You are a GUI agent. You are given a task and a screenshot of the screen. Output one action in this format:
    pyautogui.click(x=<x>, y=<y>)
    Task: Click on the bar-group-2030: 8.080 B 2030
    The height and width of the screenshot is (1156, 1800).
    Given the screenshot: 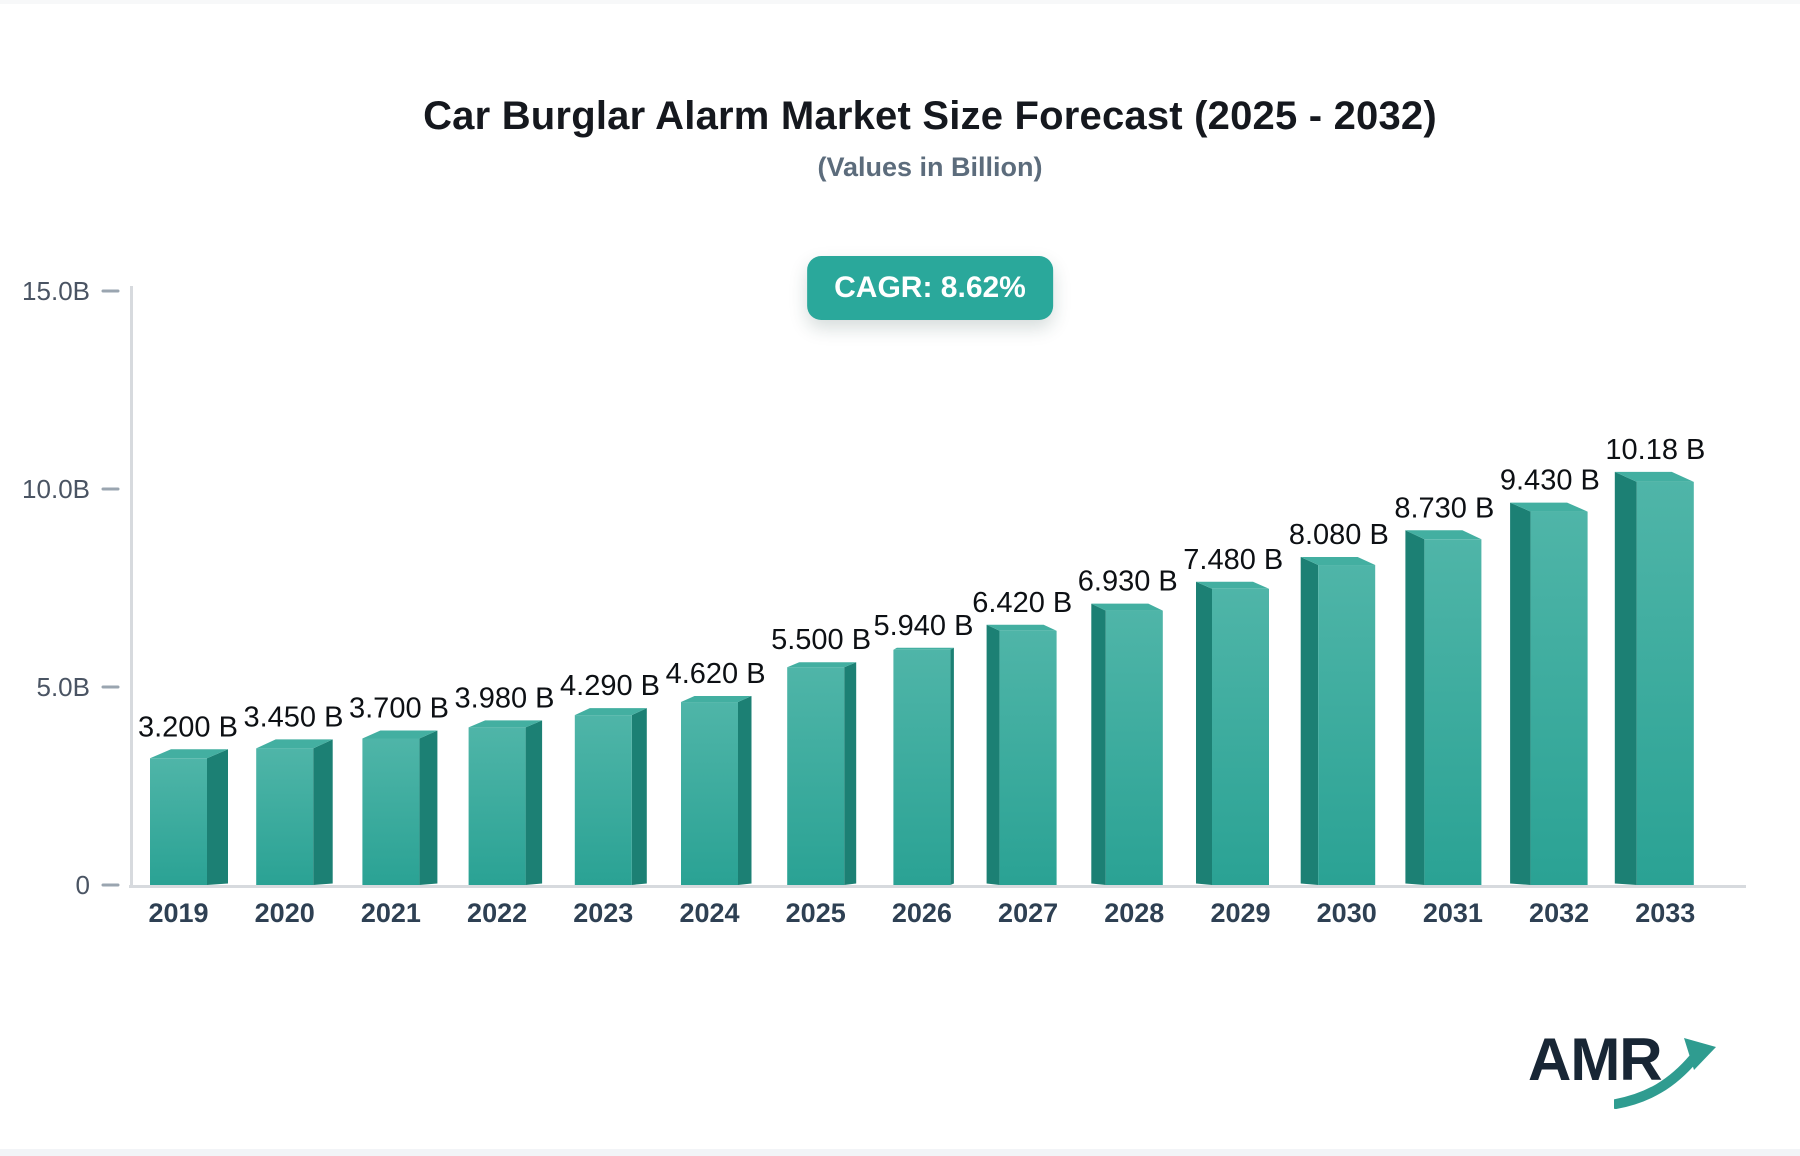 What is the action you would take?
    pyautogui.click(x=1339, y=723)
    